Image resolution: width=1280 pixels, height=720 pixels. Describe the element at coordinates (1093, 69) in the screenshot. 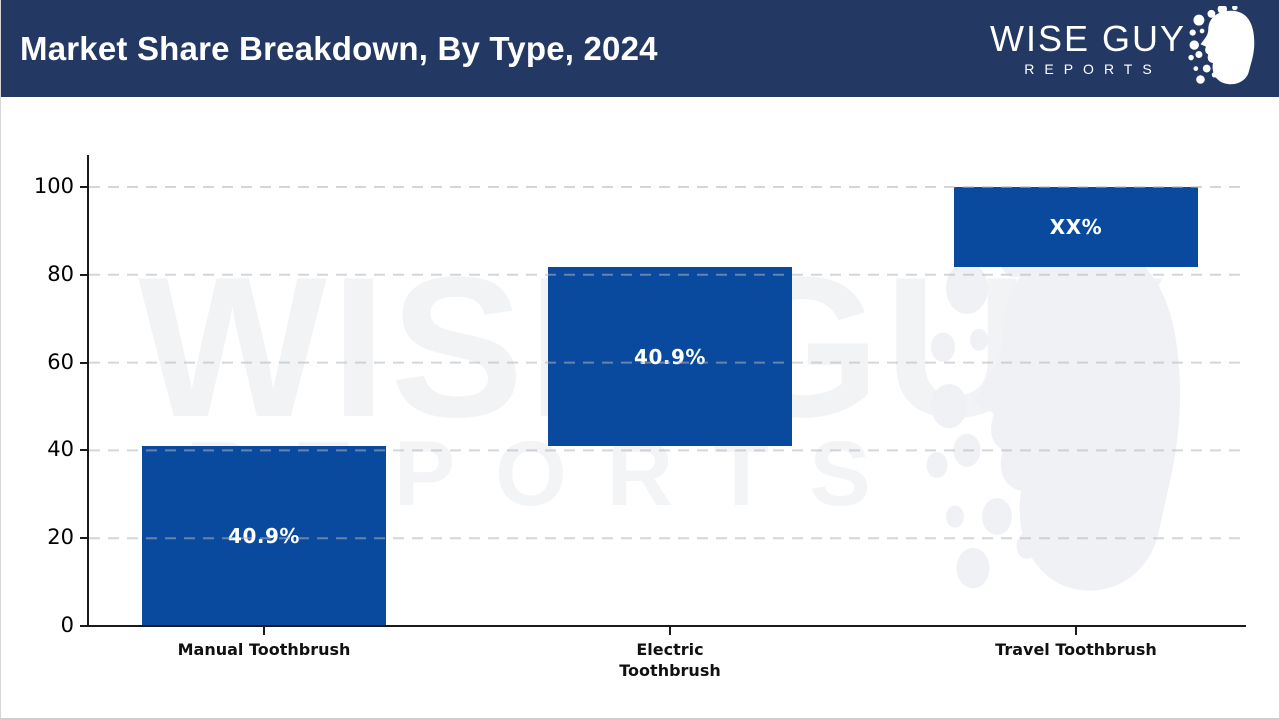

I see `brand-subtitle: REPORTS` at that location.